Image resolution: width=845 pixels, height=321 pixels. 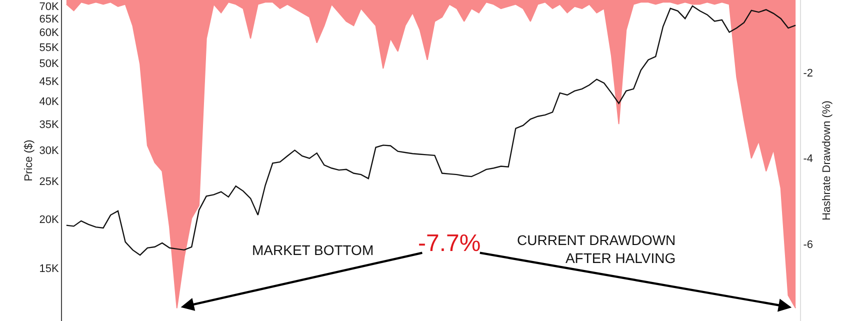 What do you see at coordinates (49, 220) in the screenshot?
I see `y-tick-label: 20K` at bounding box center [49, 220].